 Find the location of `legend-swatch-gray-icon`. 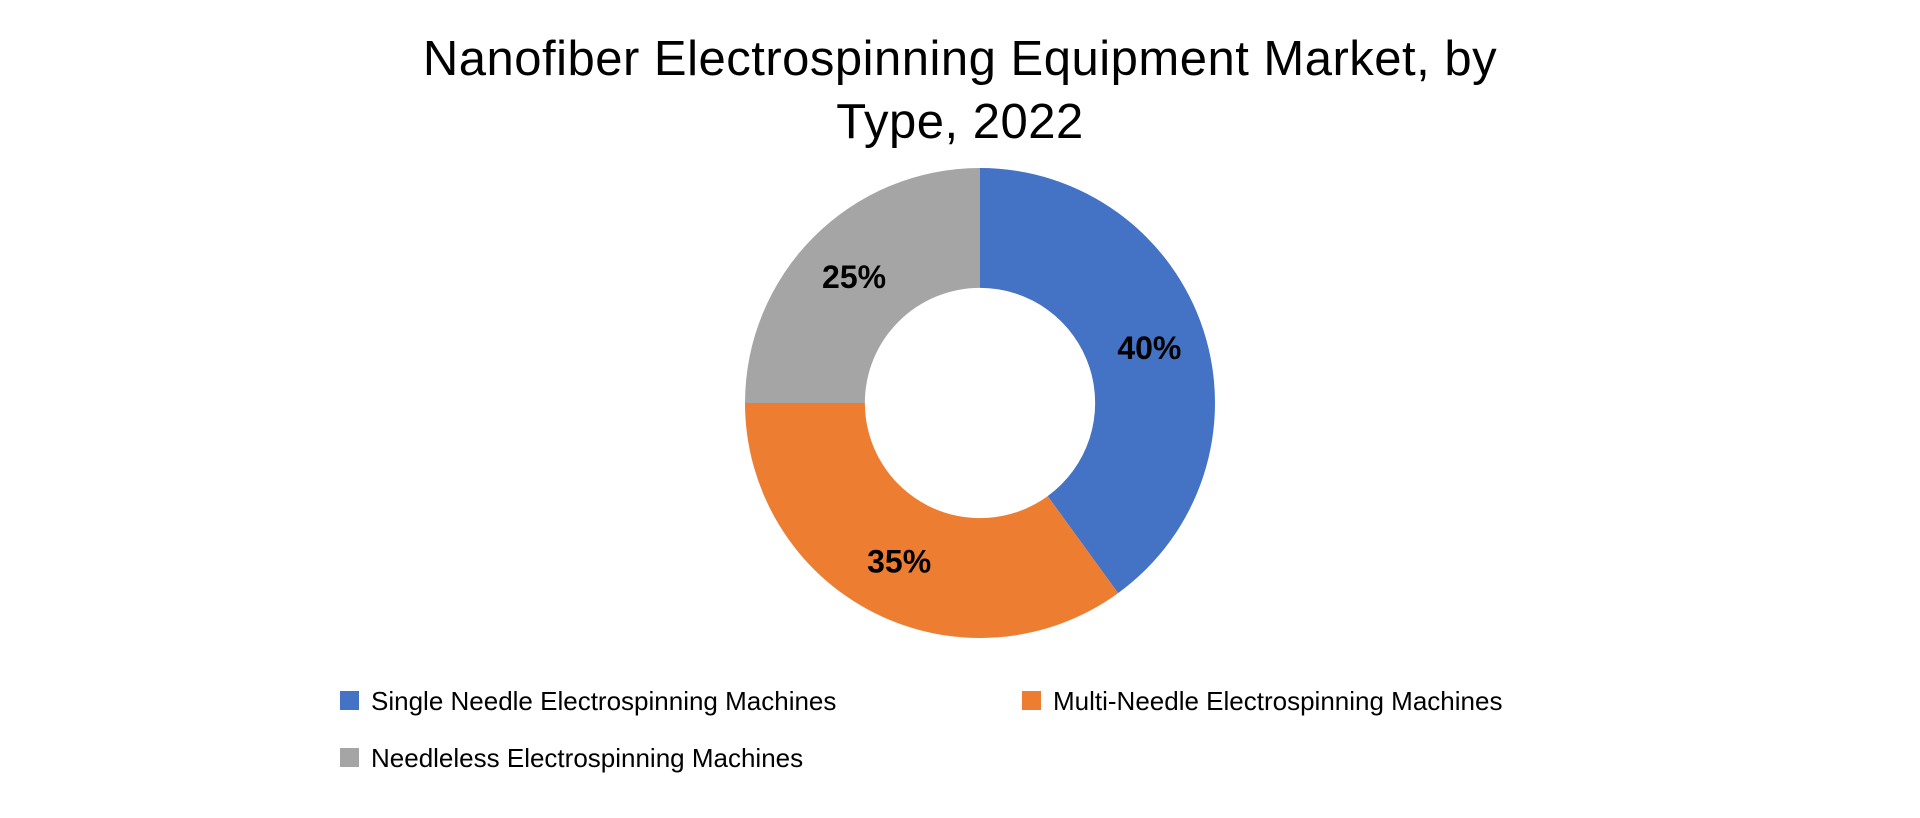

legend-swatch-gray-icon is located at coordinates (349, 757).